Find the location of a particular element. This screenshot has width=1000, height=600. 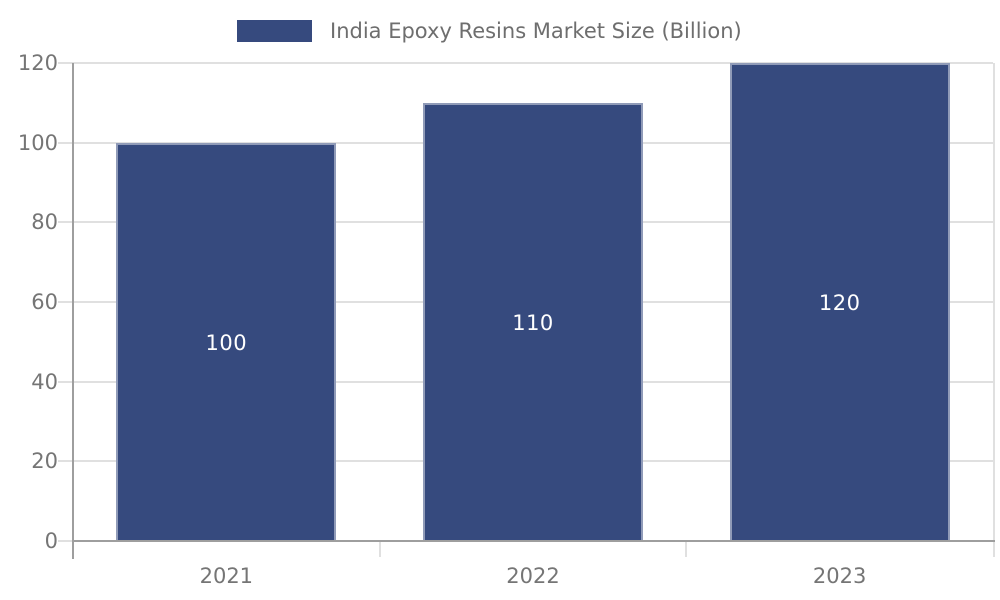

bar: 100 is located at coordinates (226, 341).